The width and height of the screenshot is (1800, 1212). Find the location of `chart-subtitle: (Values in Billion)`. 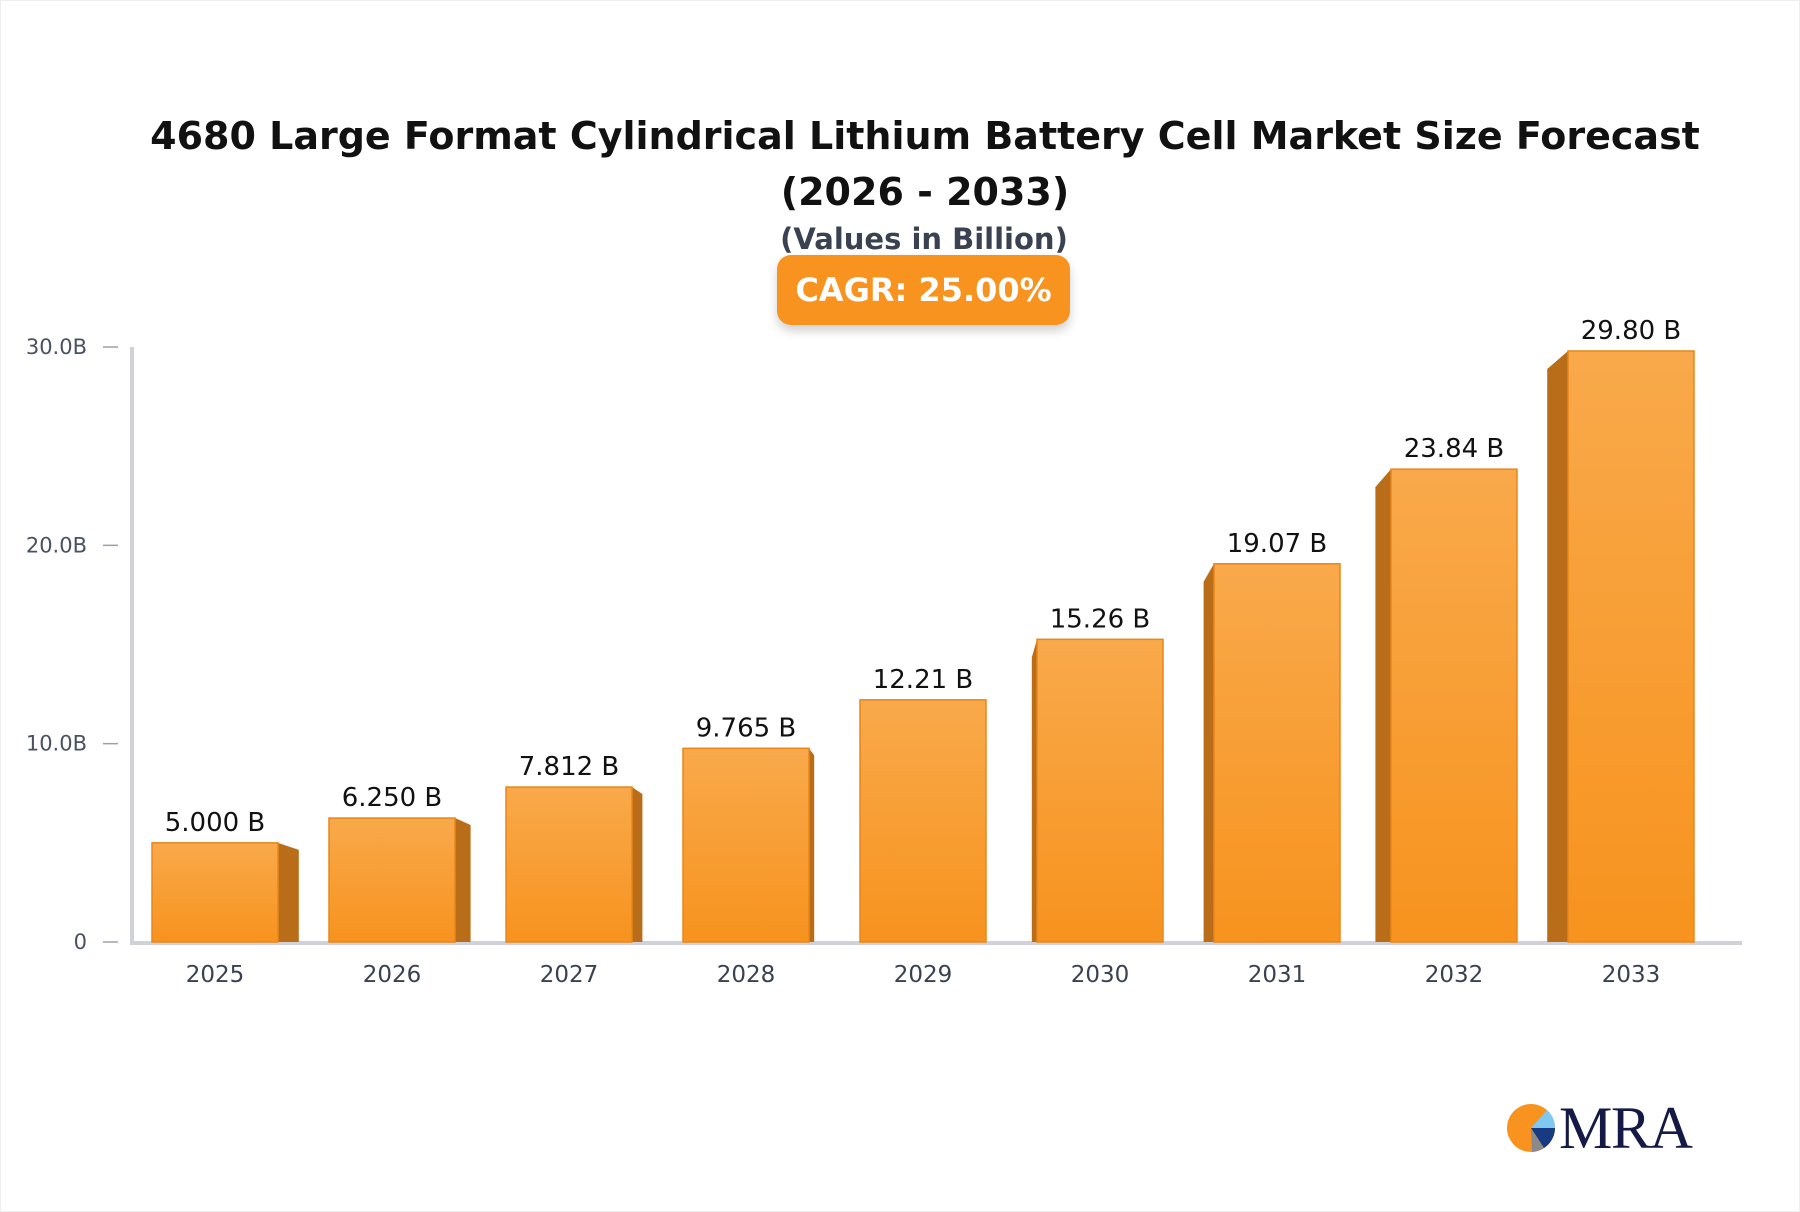

chart-subtitle: (Values in Billion) is located at coordinates (924, 239).